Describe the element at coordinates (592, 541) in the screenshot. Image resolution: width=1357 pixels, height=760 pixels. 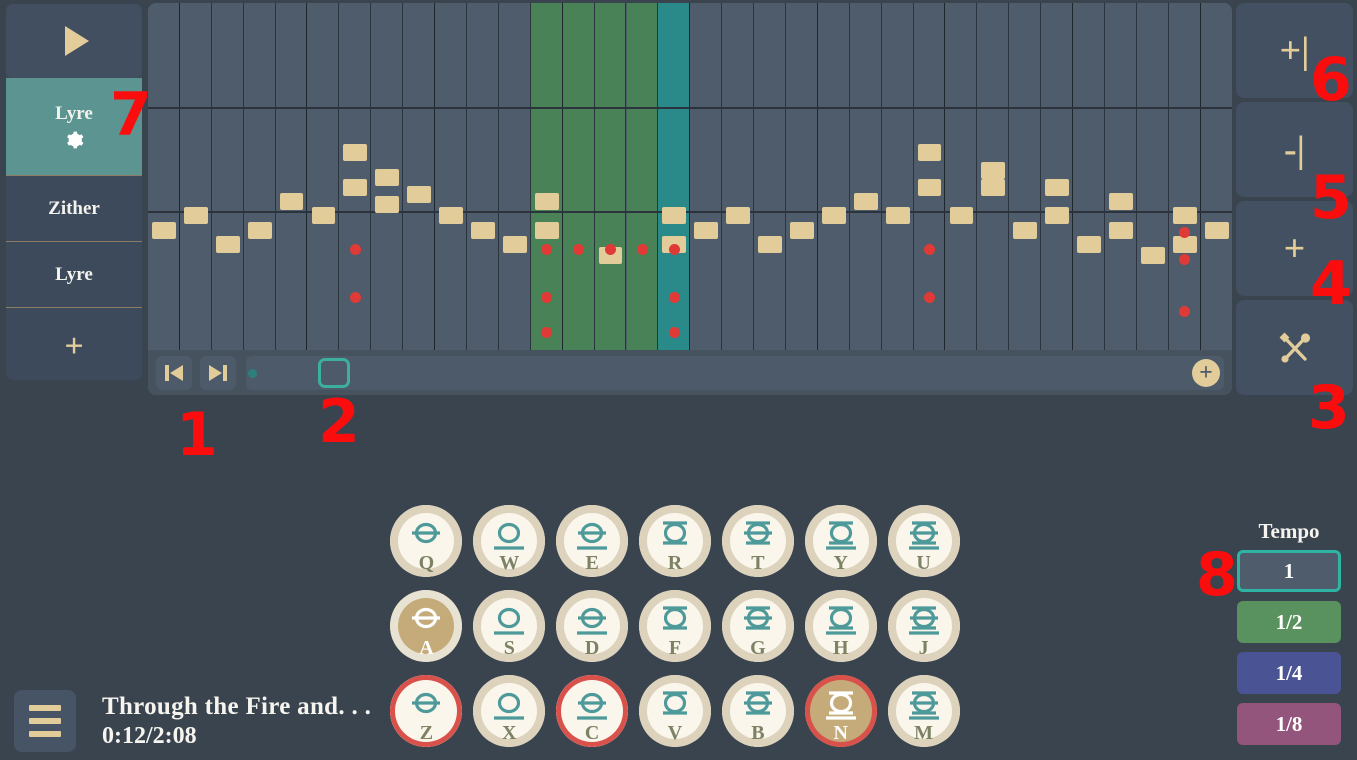
I see `key-e: E` at that location.